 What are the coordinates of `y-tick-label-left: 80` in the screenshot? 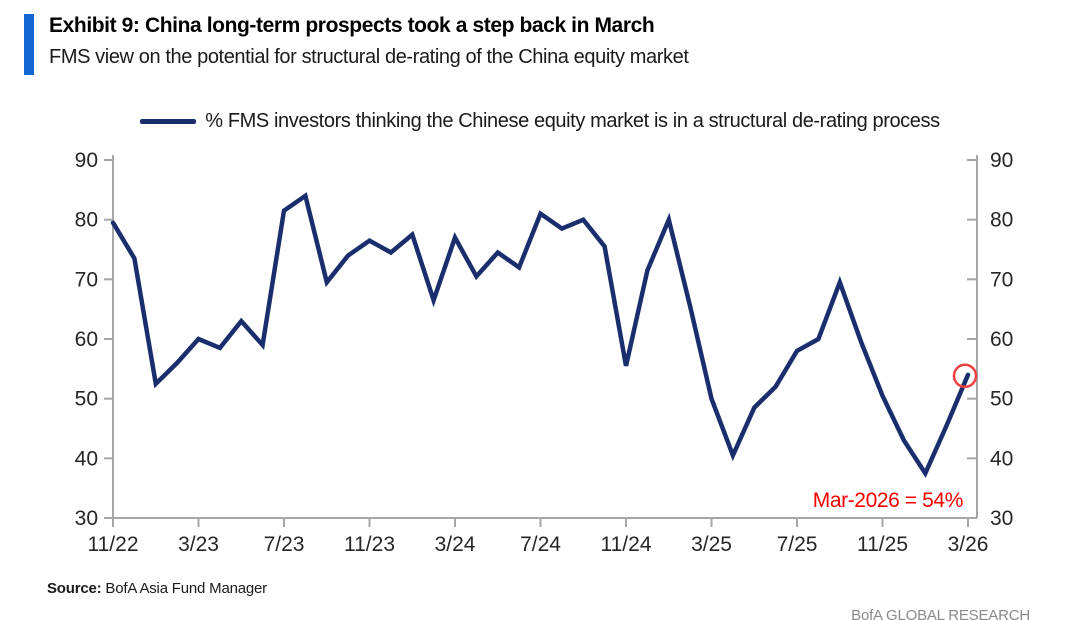 It's located at (86, 220).